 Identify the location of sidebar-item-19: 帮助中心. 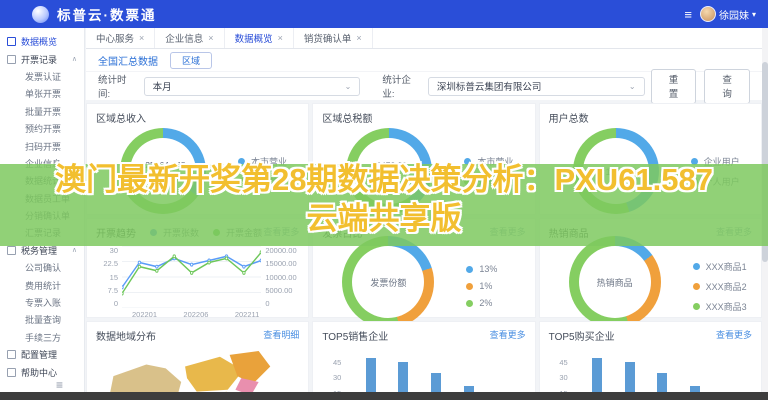
(42, 371).